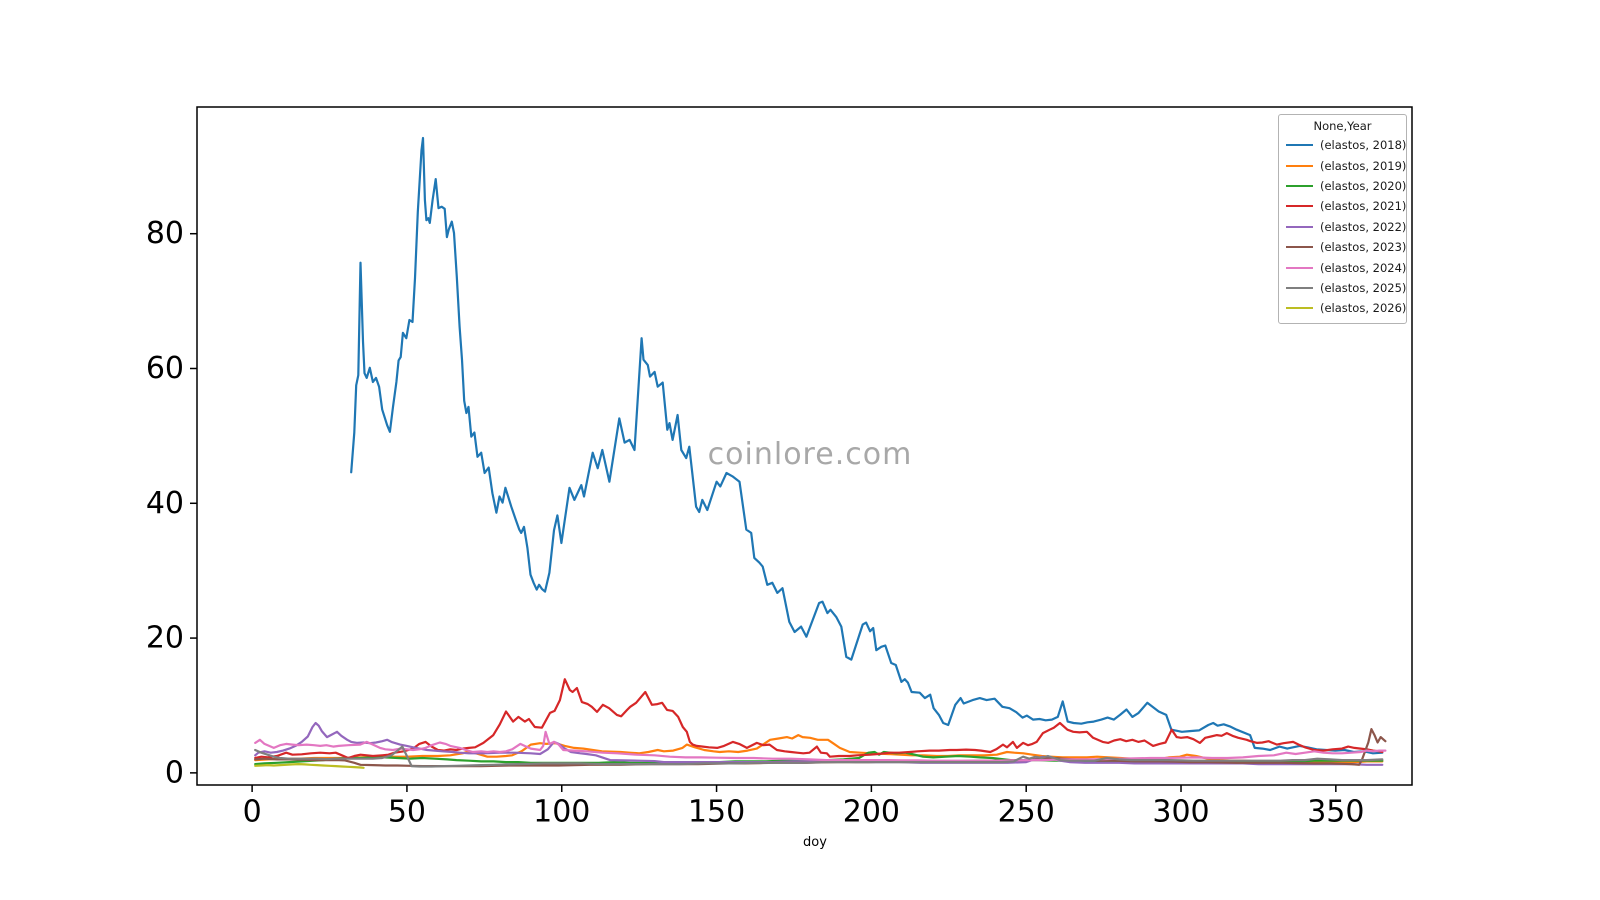  I want to click on x-tick-label: 350, so click(1335, 812).